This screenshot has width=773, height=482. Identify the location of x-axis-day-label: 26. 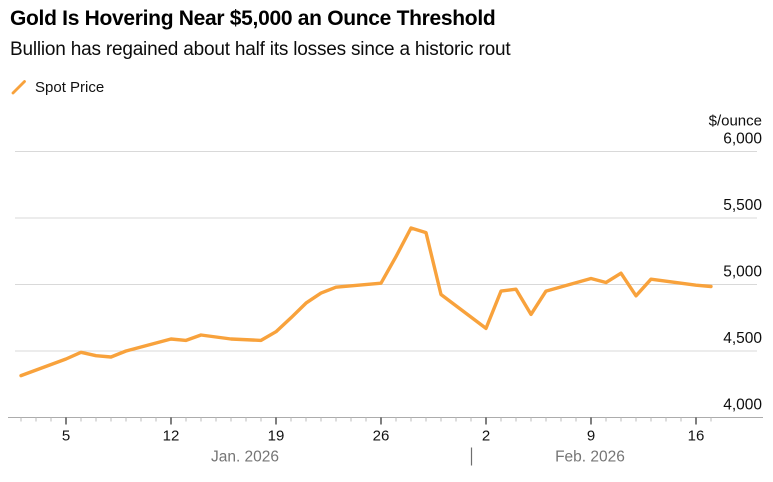
(381, 436).